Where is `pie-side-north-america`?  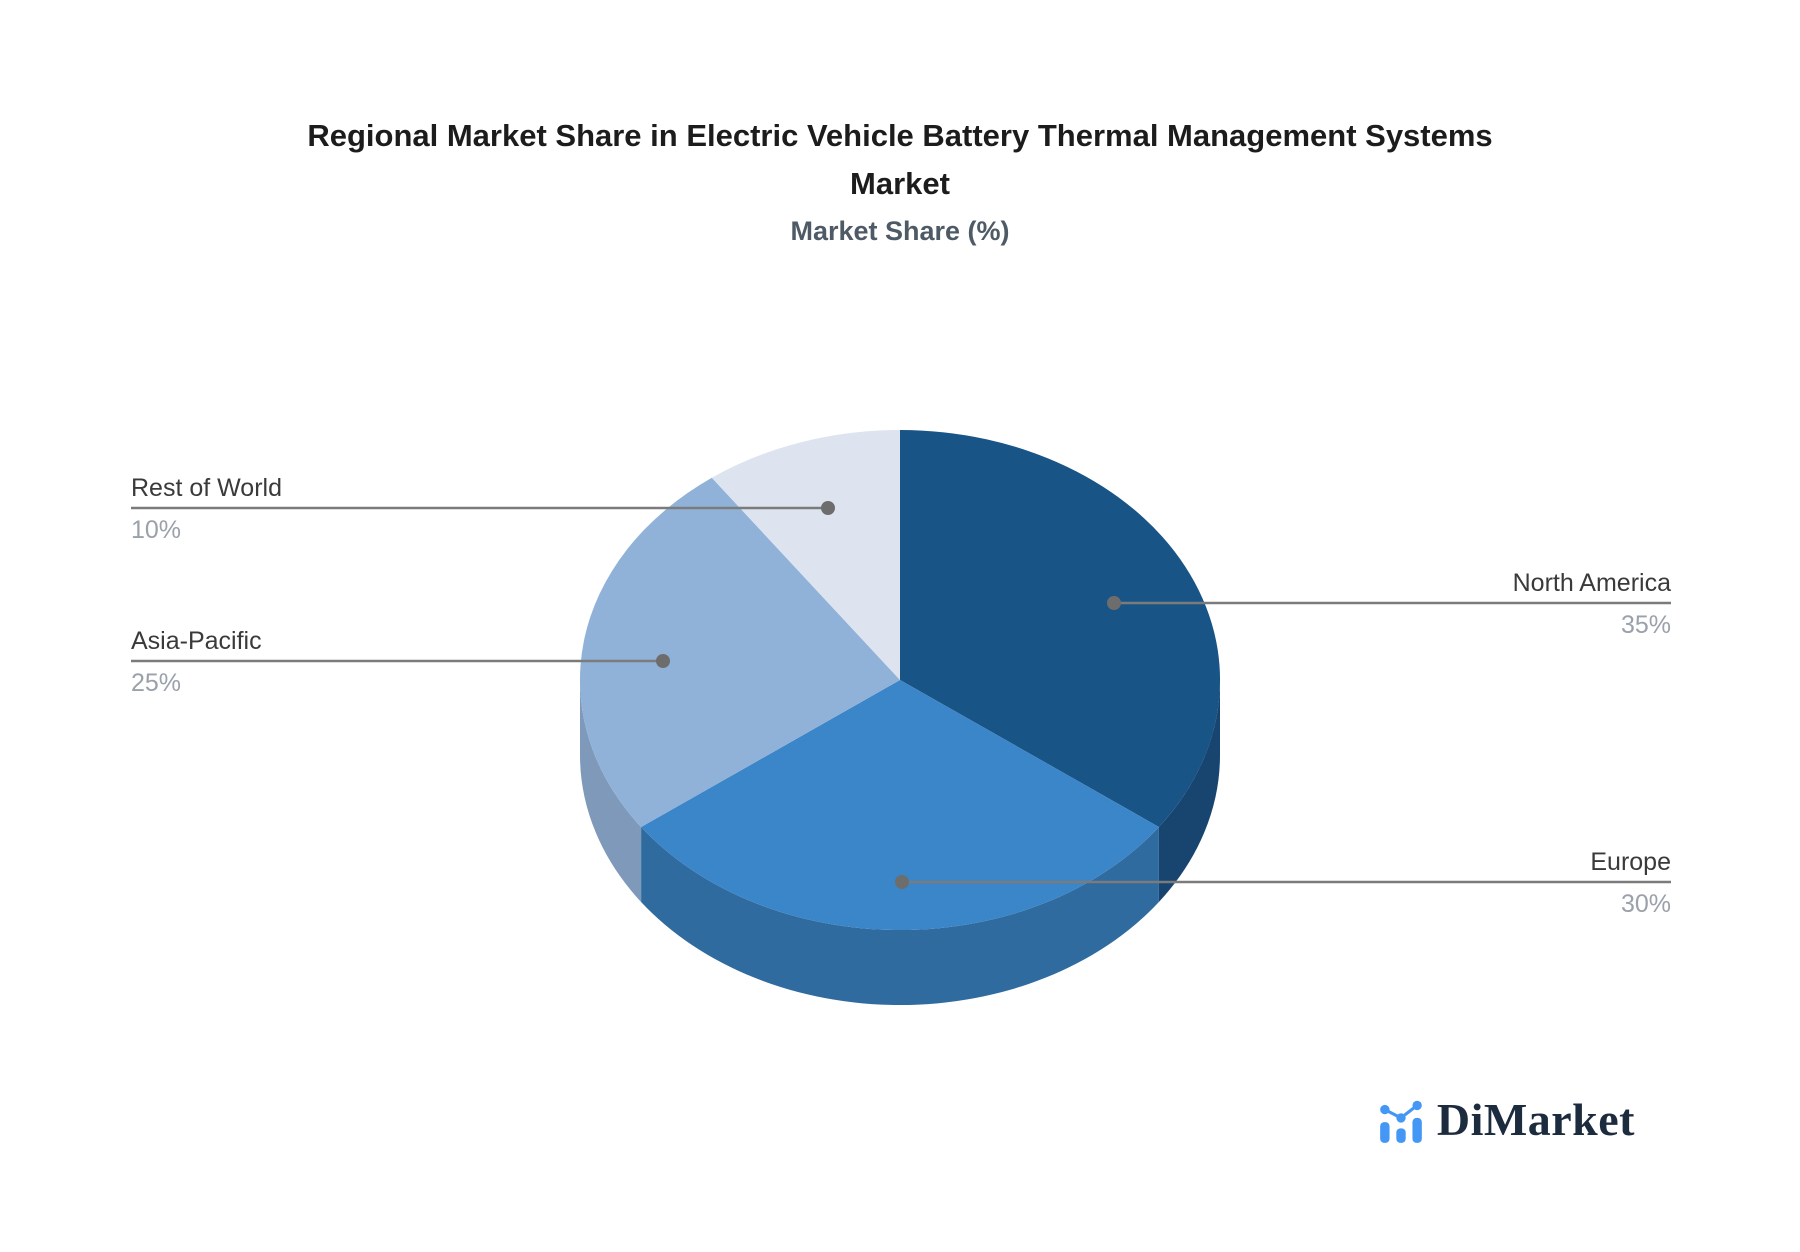
pie-side-north-america is located at coordinates (1189, 791).